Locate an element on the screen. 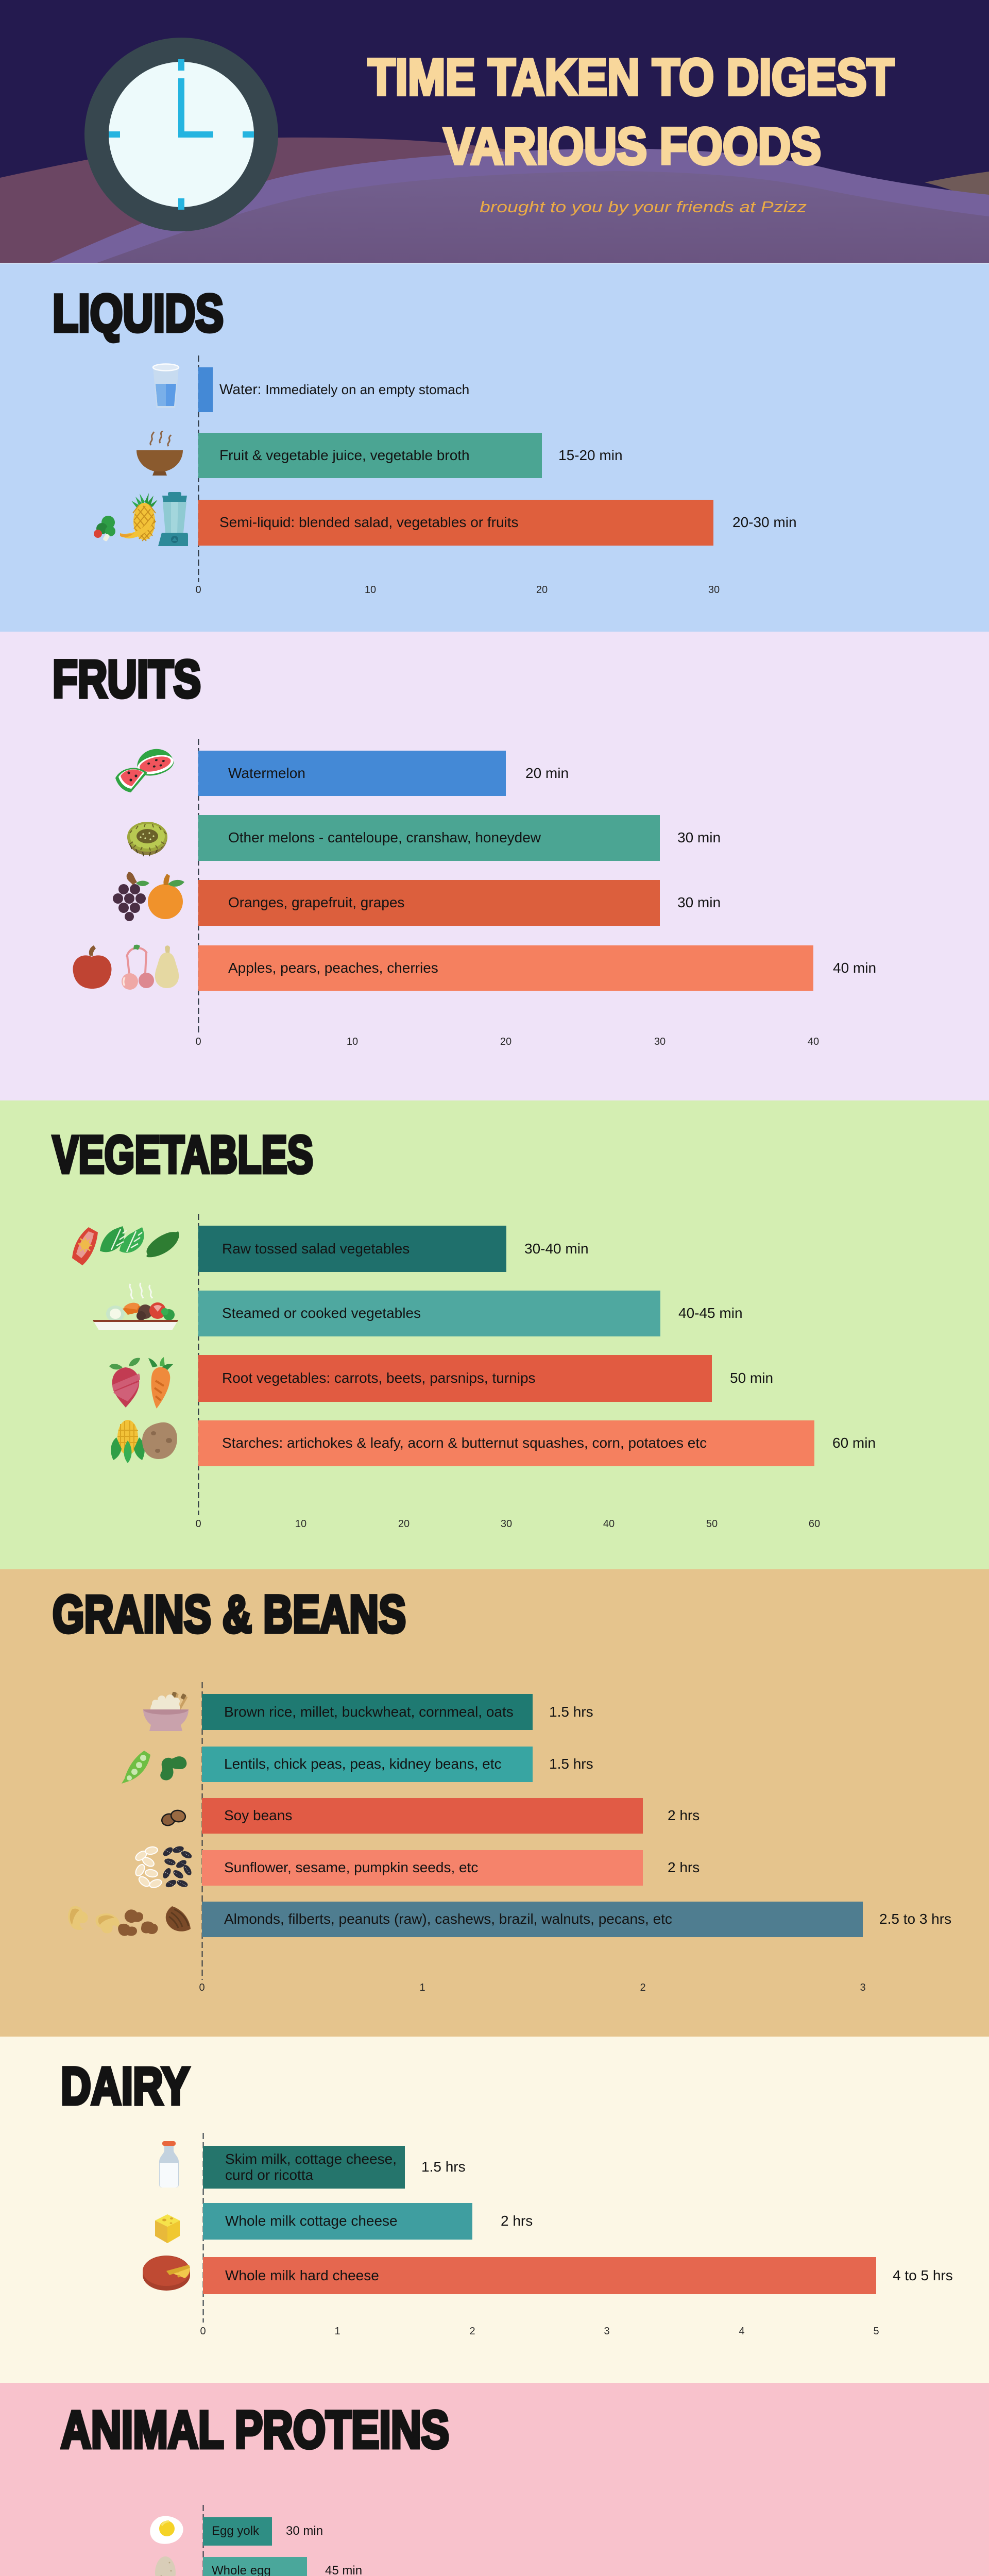 This screenshot has width=989, height=2576. svg-text: VEGETABLES is located at coordinates (183, 1154).